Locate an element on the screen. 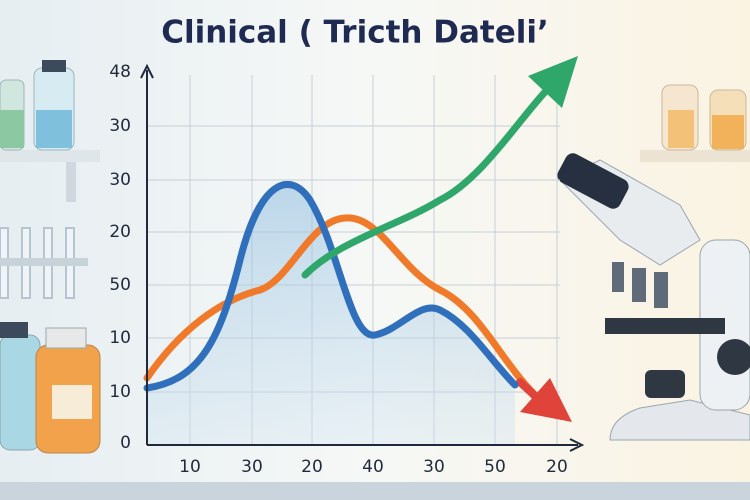 The width and height of the screenshot is (750, 500). red-arrowhead is located at coordinates (546, 400).